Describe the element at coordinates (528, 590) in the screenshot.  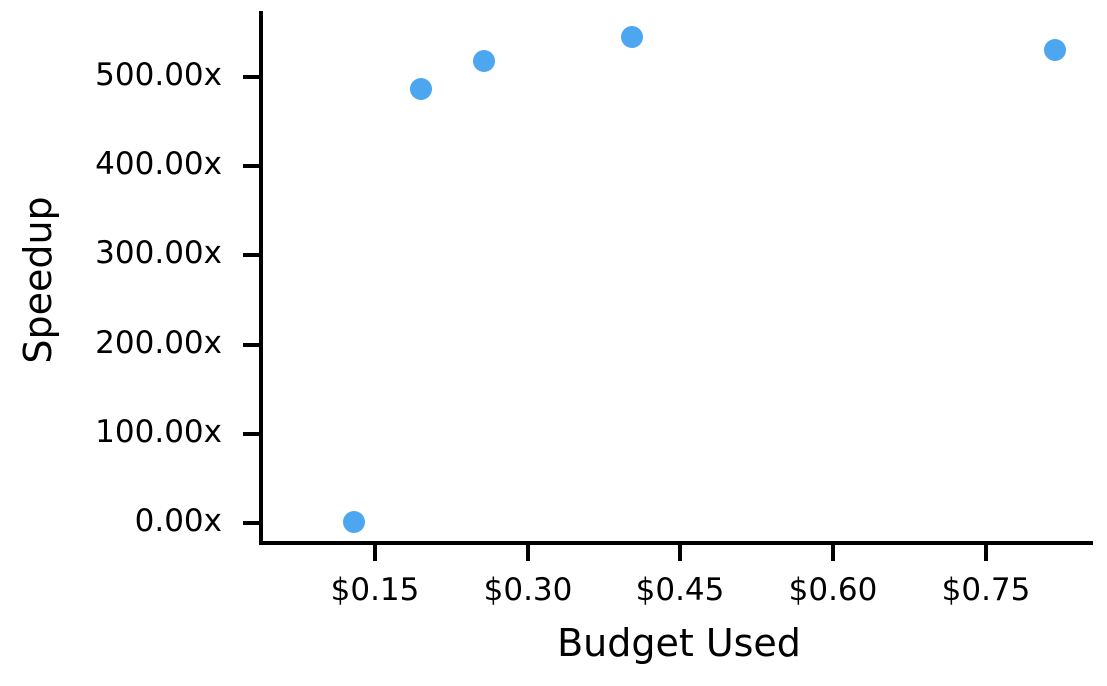
I see `x-axis-ticklabel-030: $0.30` at that location.